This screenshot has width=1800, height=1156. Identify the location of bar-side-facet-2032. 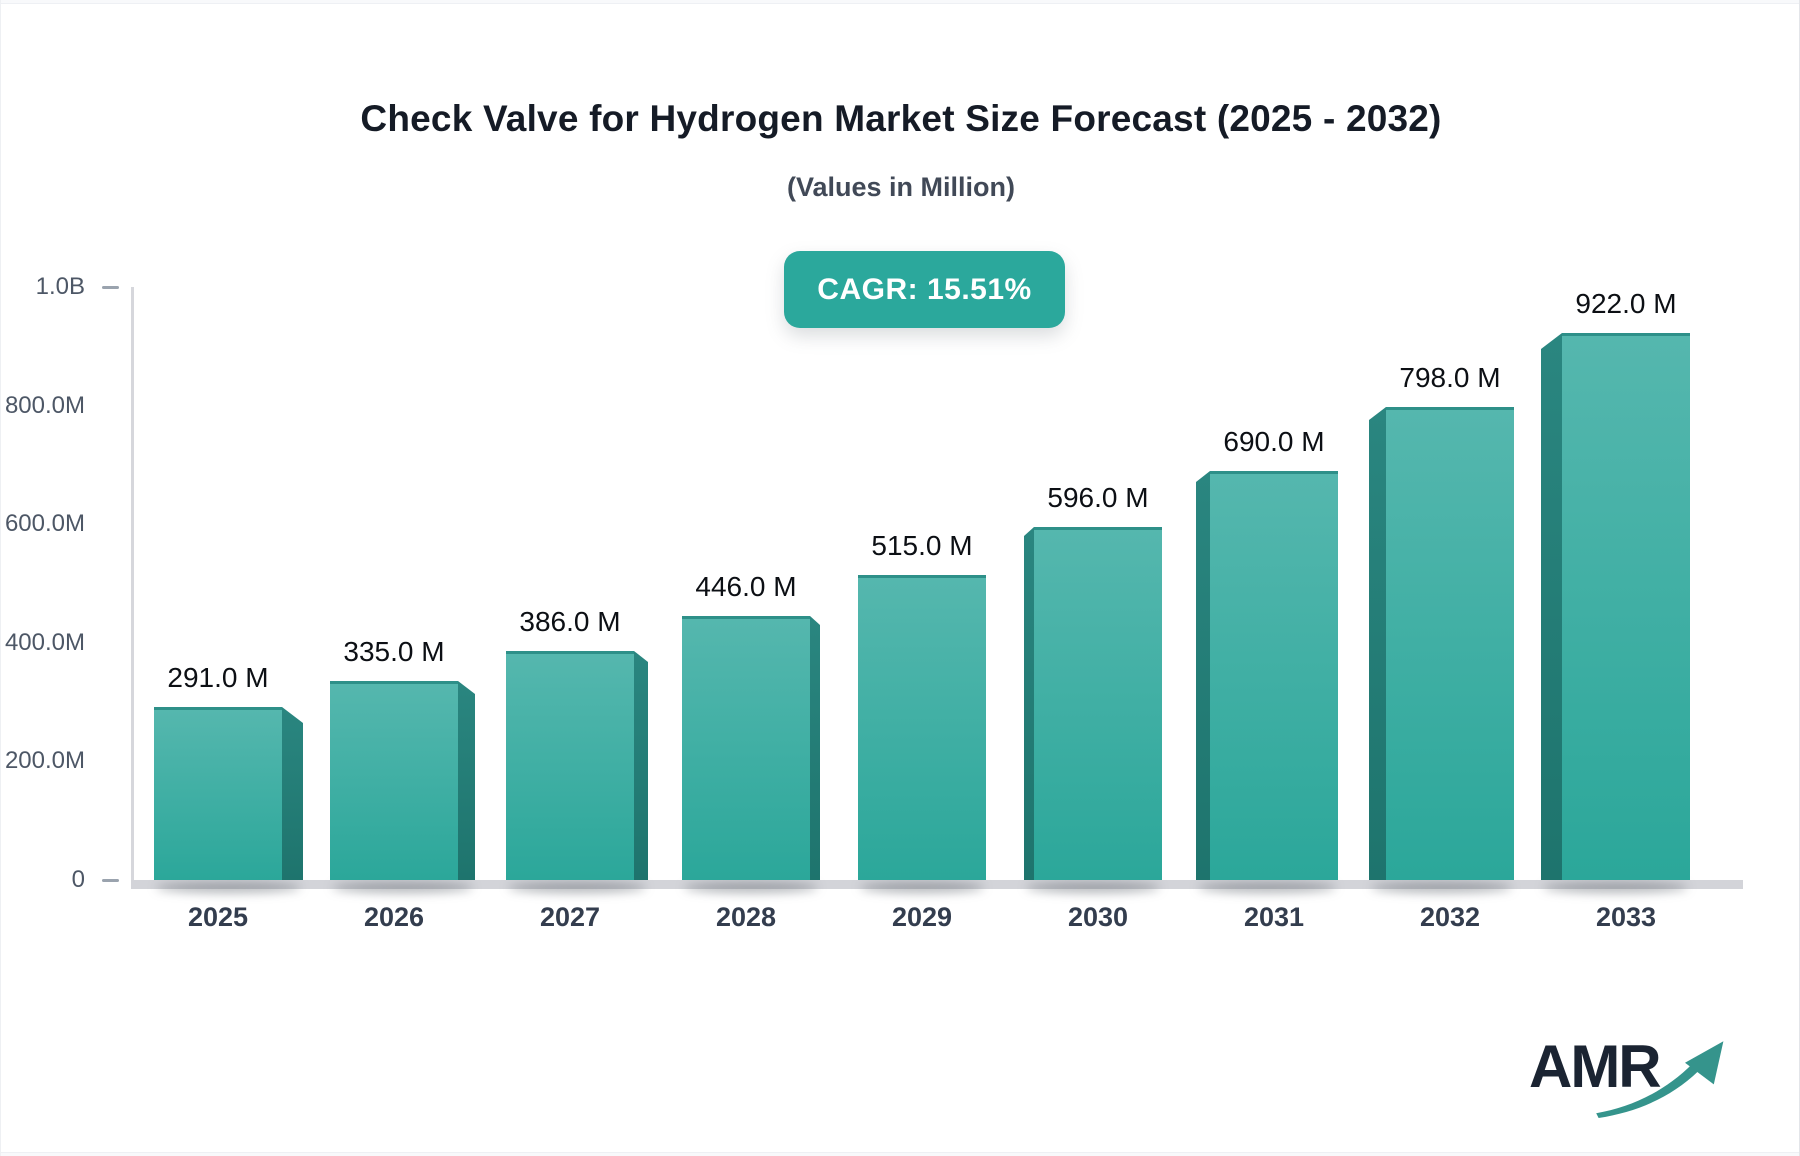
(1377, 643).